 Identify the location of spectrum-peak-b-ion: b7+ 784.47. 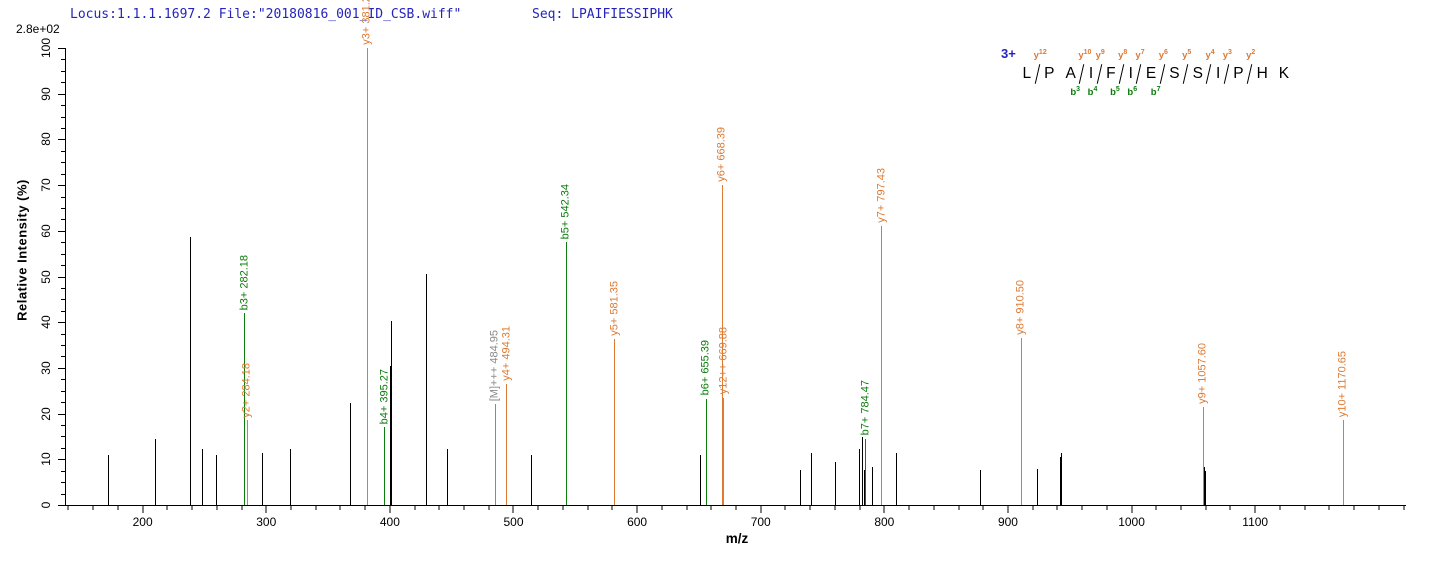
(865, 442).